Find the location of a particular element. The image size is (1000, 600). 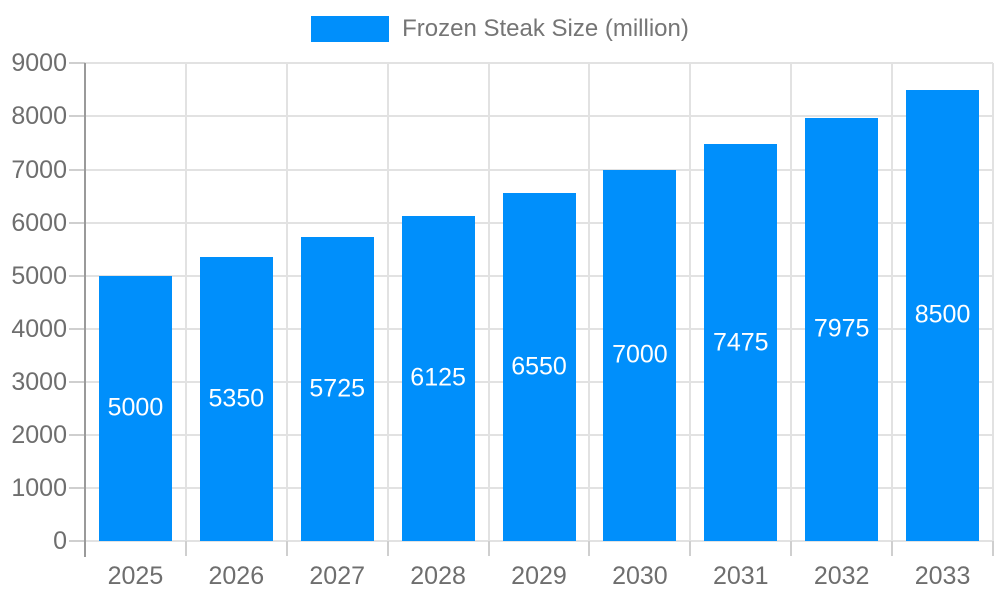

bar-value-label: 5725 is located at coordinates (337, 388).